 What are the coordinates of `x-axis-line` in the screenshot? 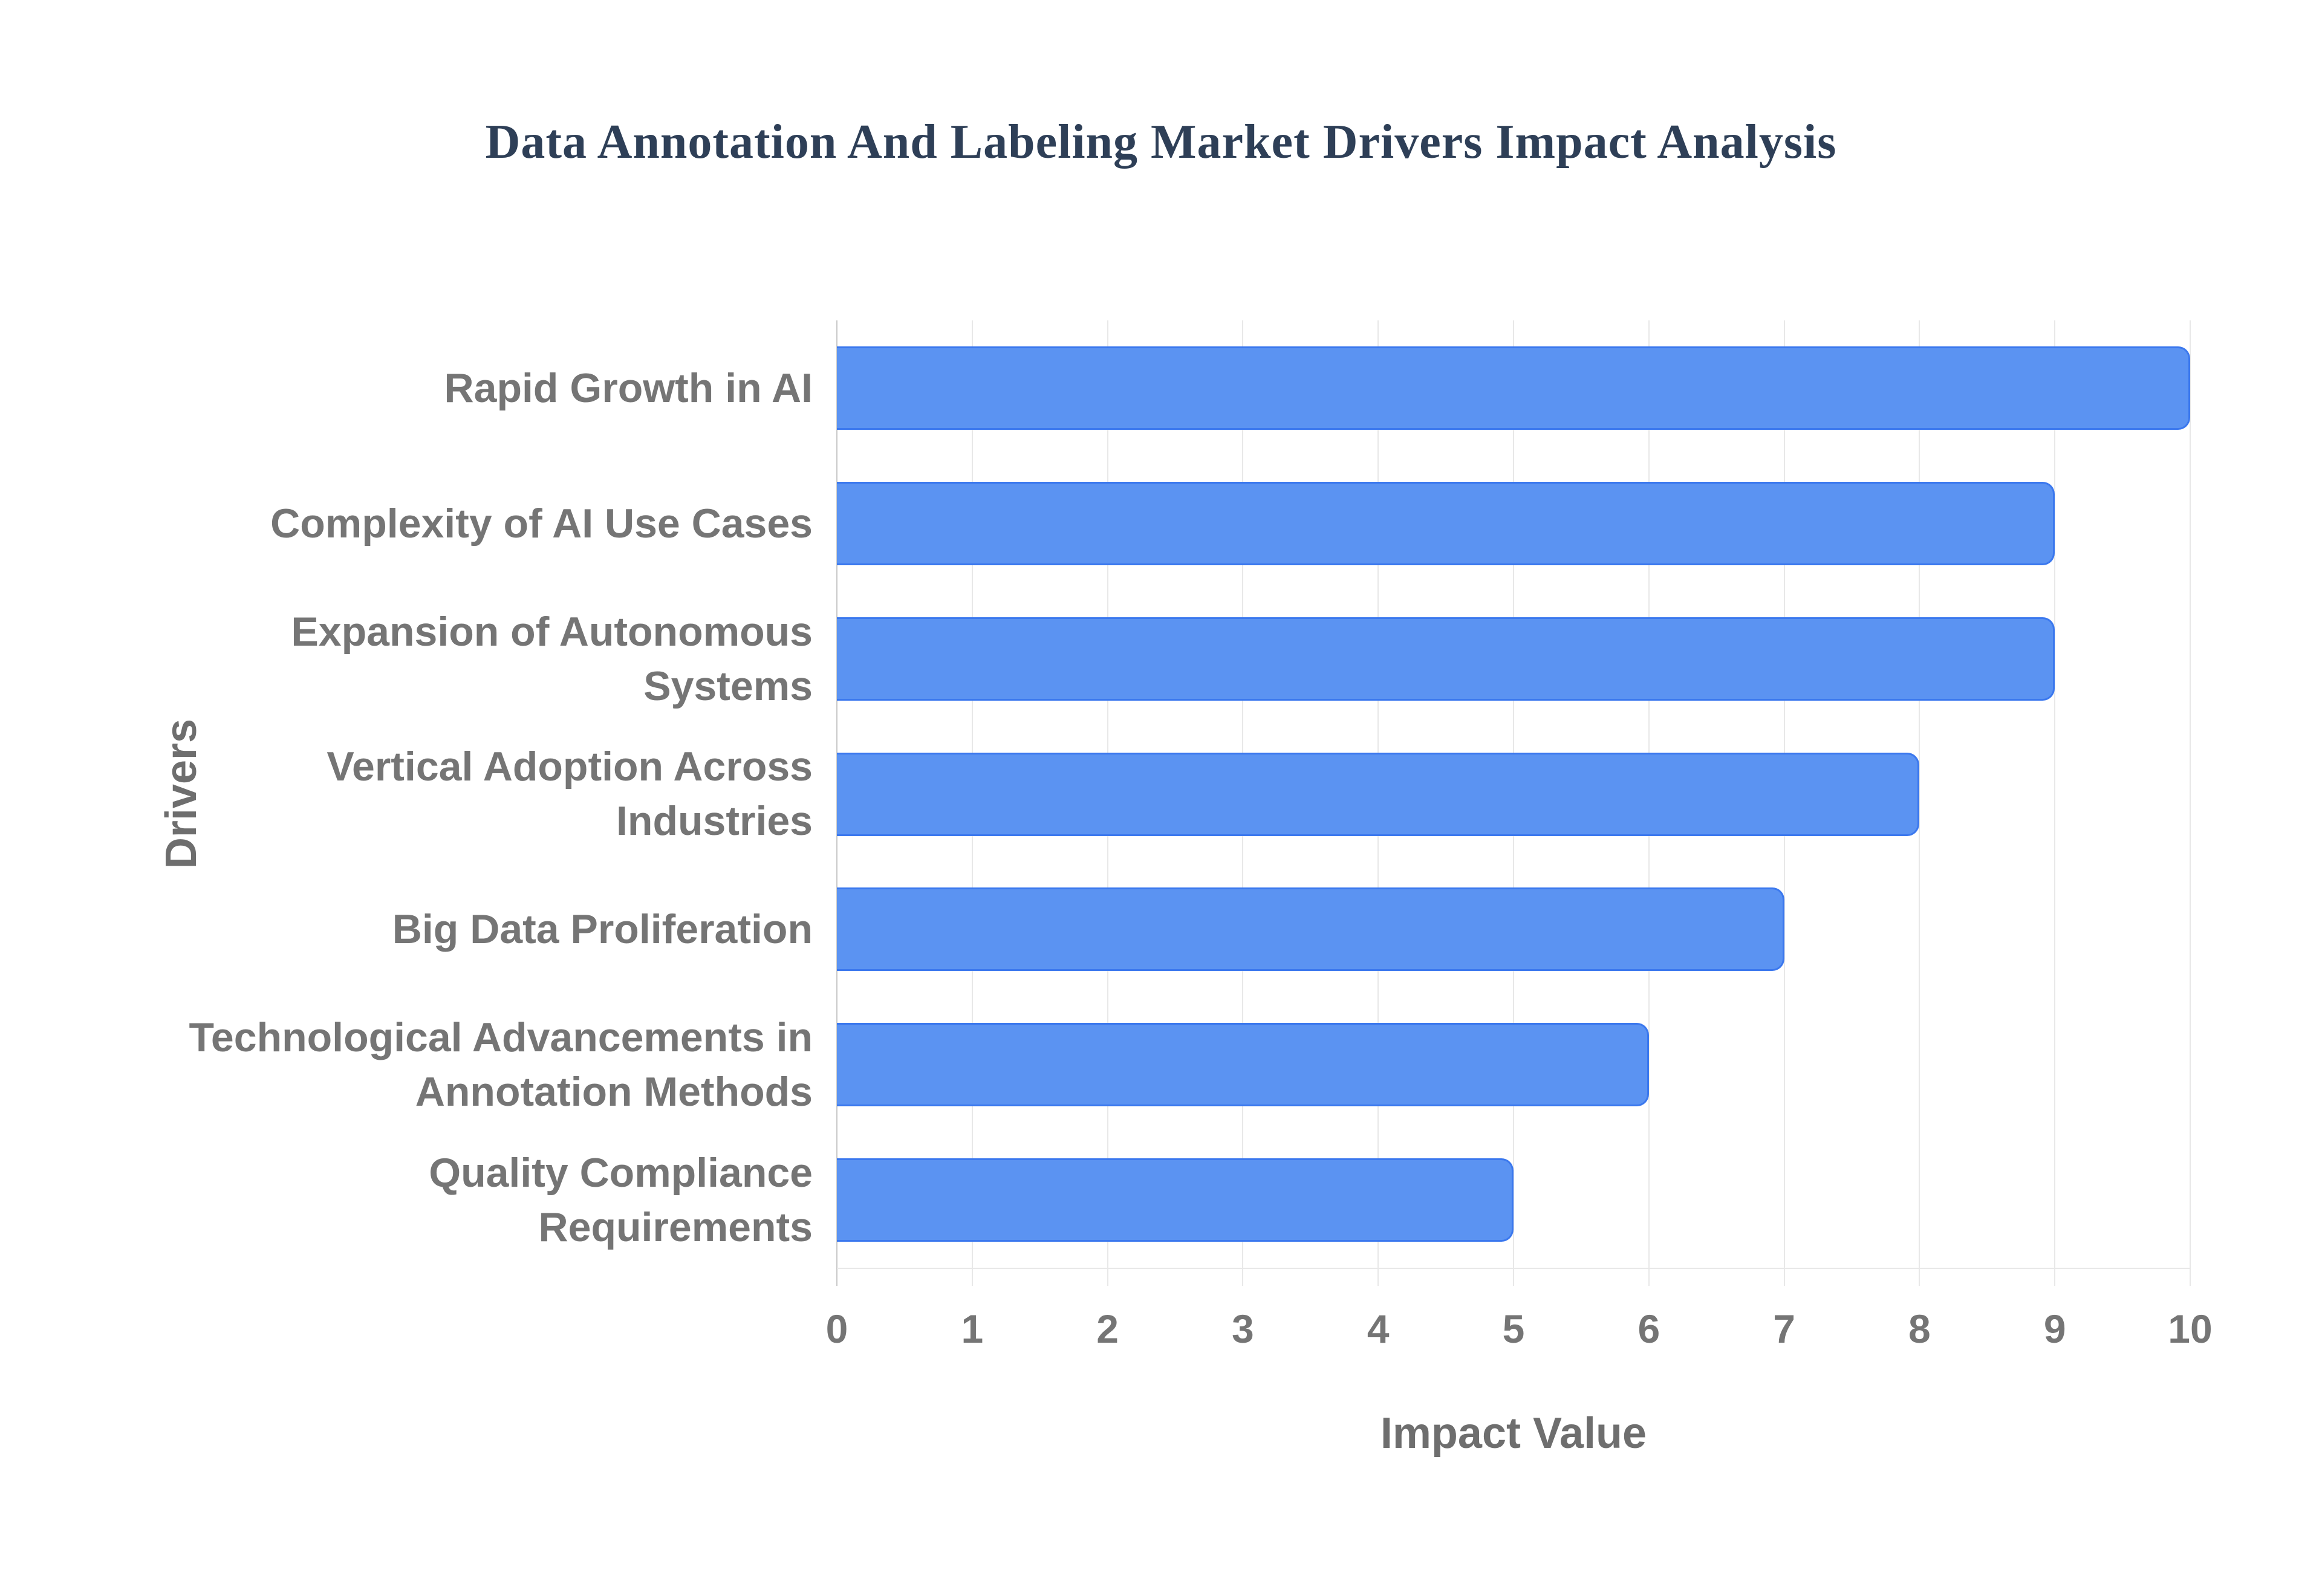 It's located at (1513, 1268).